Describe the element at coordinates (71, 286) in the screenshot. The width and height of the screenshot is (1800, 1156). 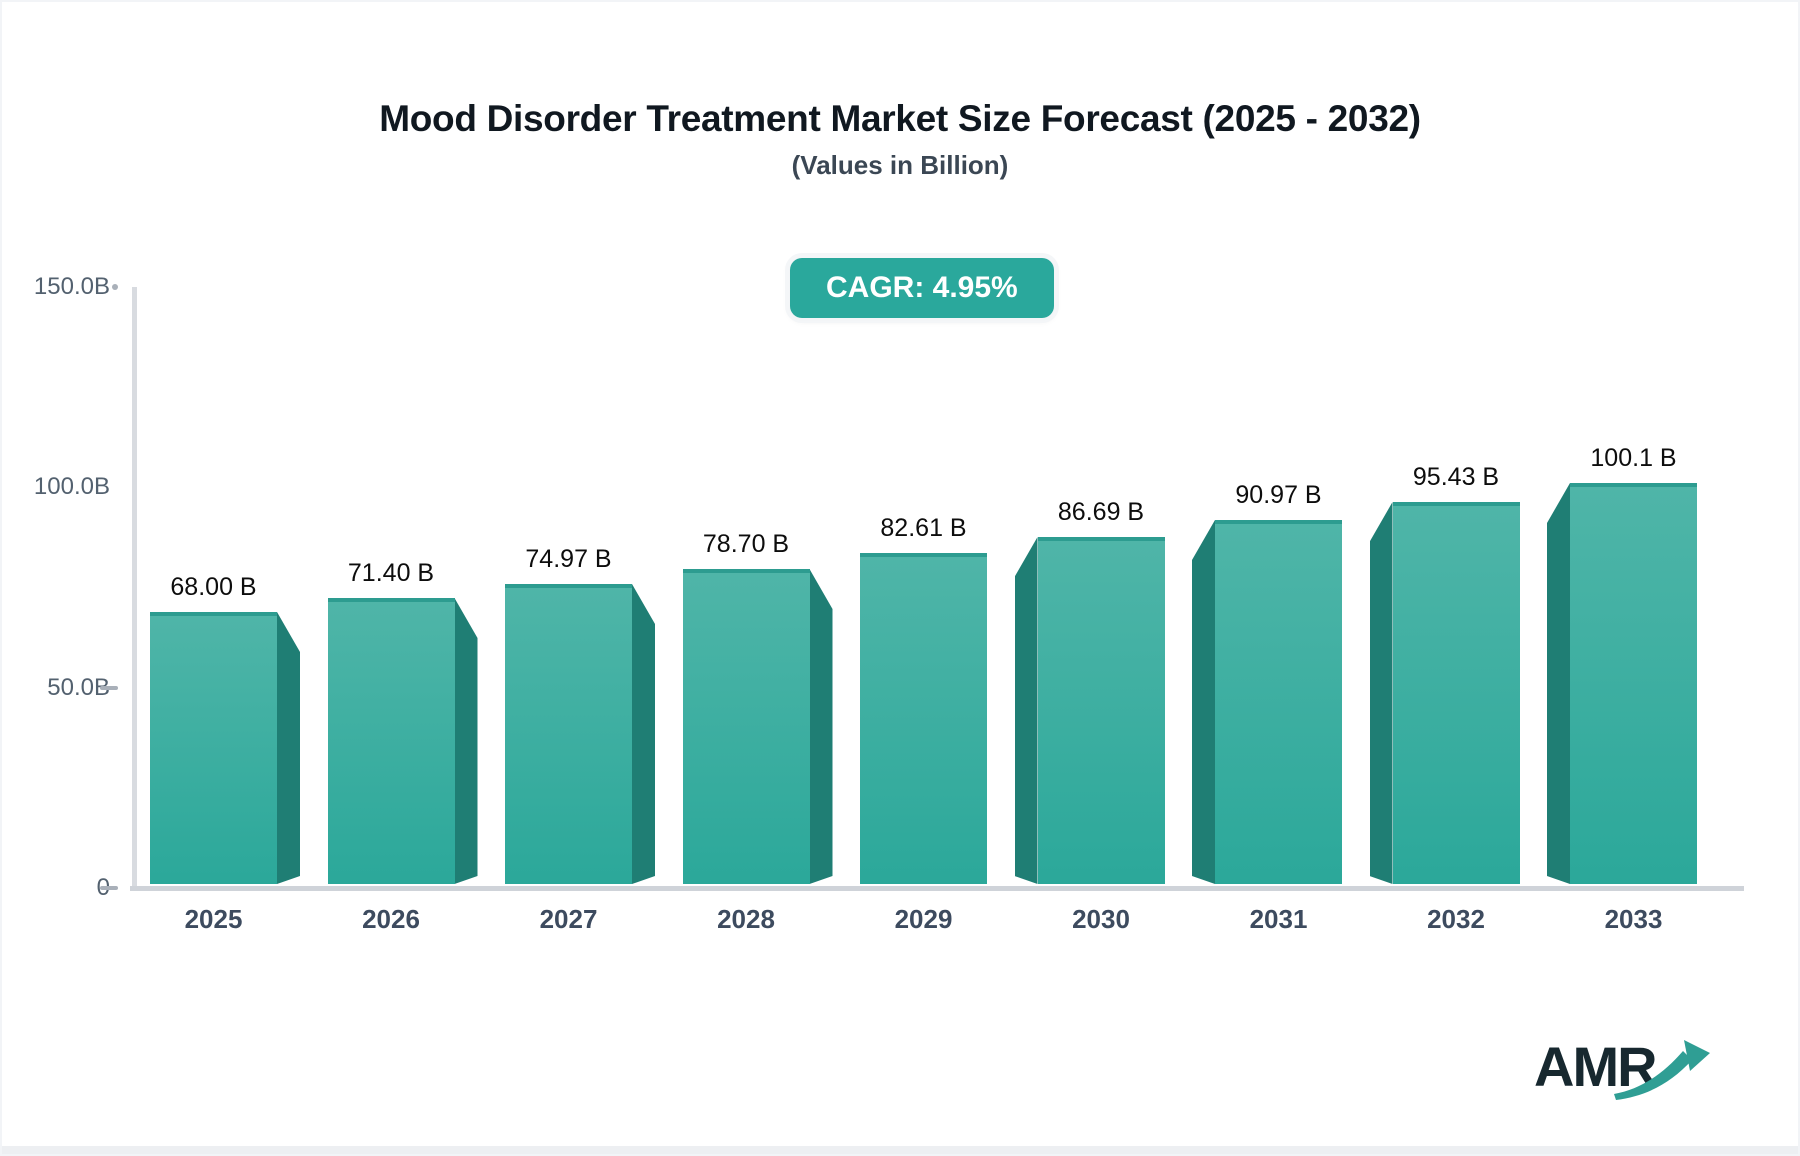
I see `y-tick-label-150: 150.0B` at that location.